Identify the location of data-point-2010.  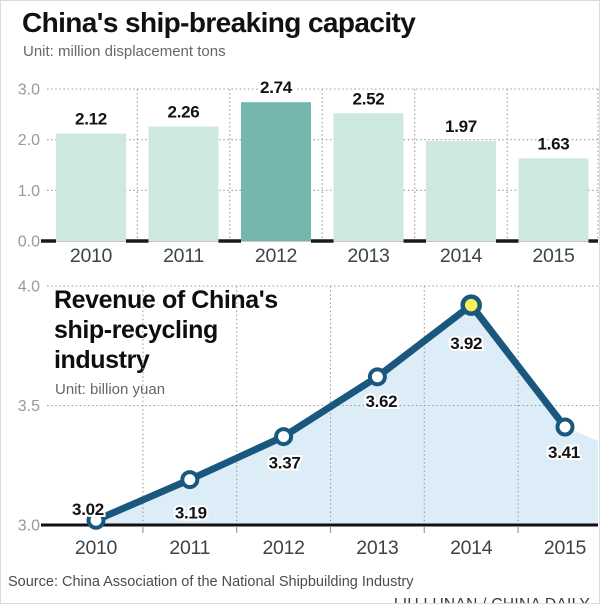
(96, 520).